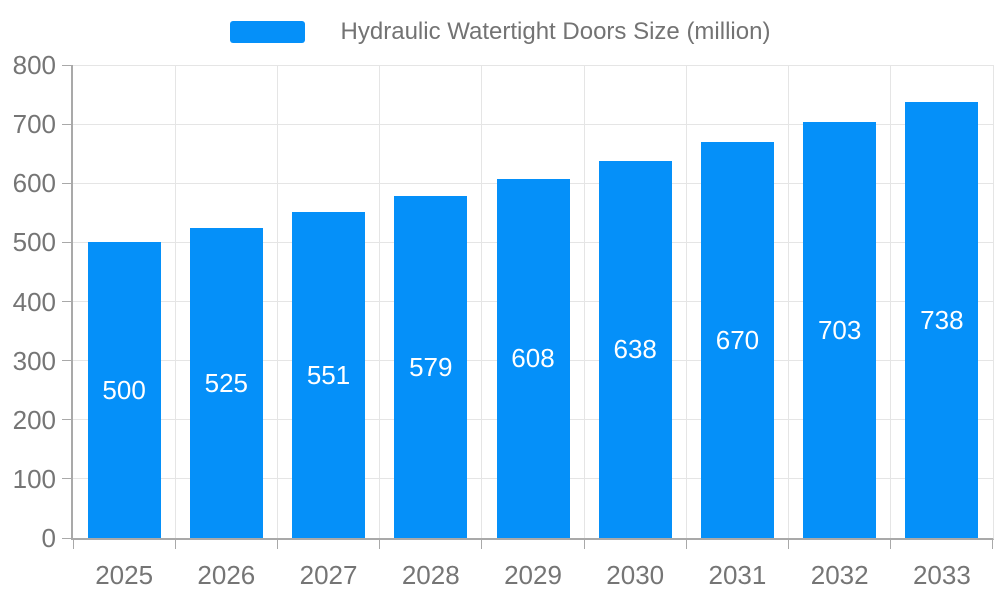 Image resolution: width=1000 pixels, height=600 pixels. I want to click on bar: 703, so click(840, 330).